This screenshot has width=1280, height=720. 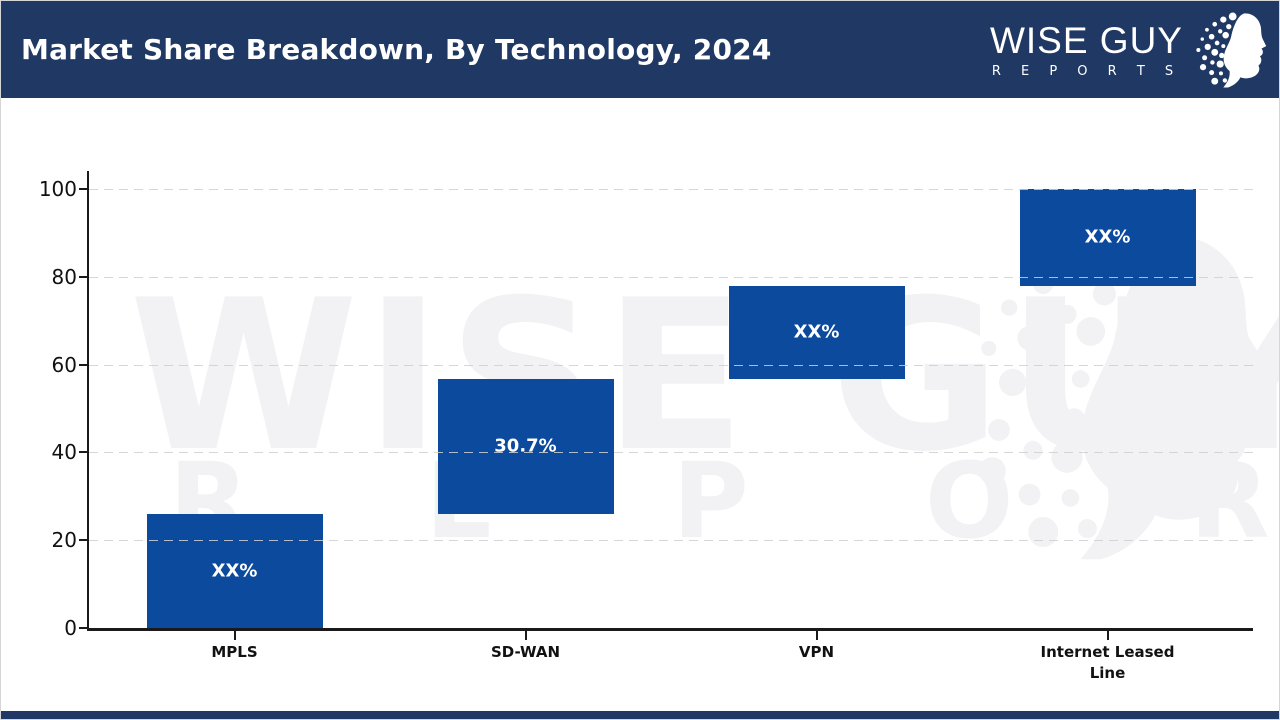 What do you see at coordinates (525, 652) in the screenshot?
I see `x-category-label: SD-WAN` at bounding box center [525, 652].